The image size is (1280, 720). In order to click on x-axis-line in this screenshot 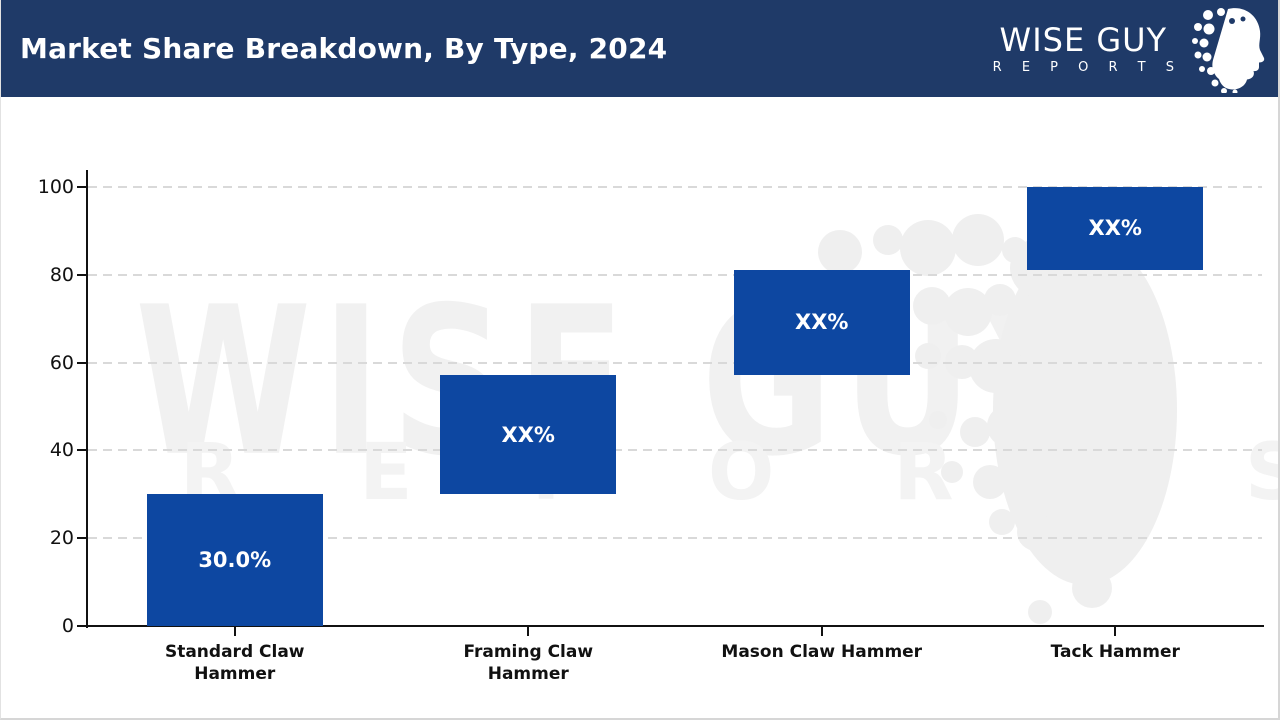, I will do `click(675, 626)`.